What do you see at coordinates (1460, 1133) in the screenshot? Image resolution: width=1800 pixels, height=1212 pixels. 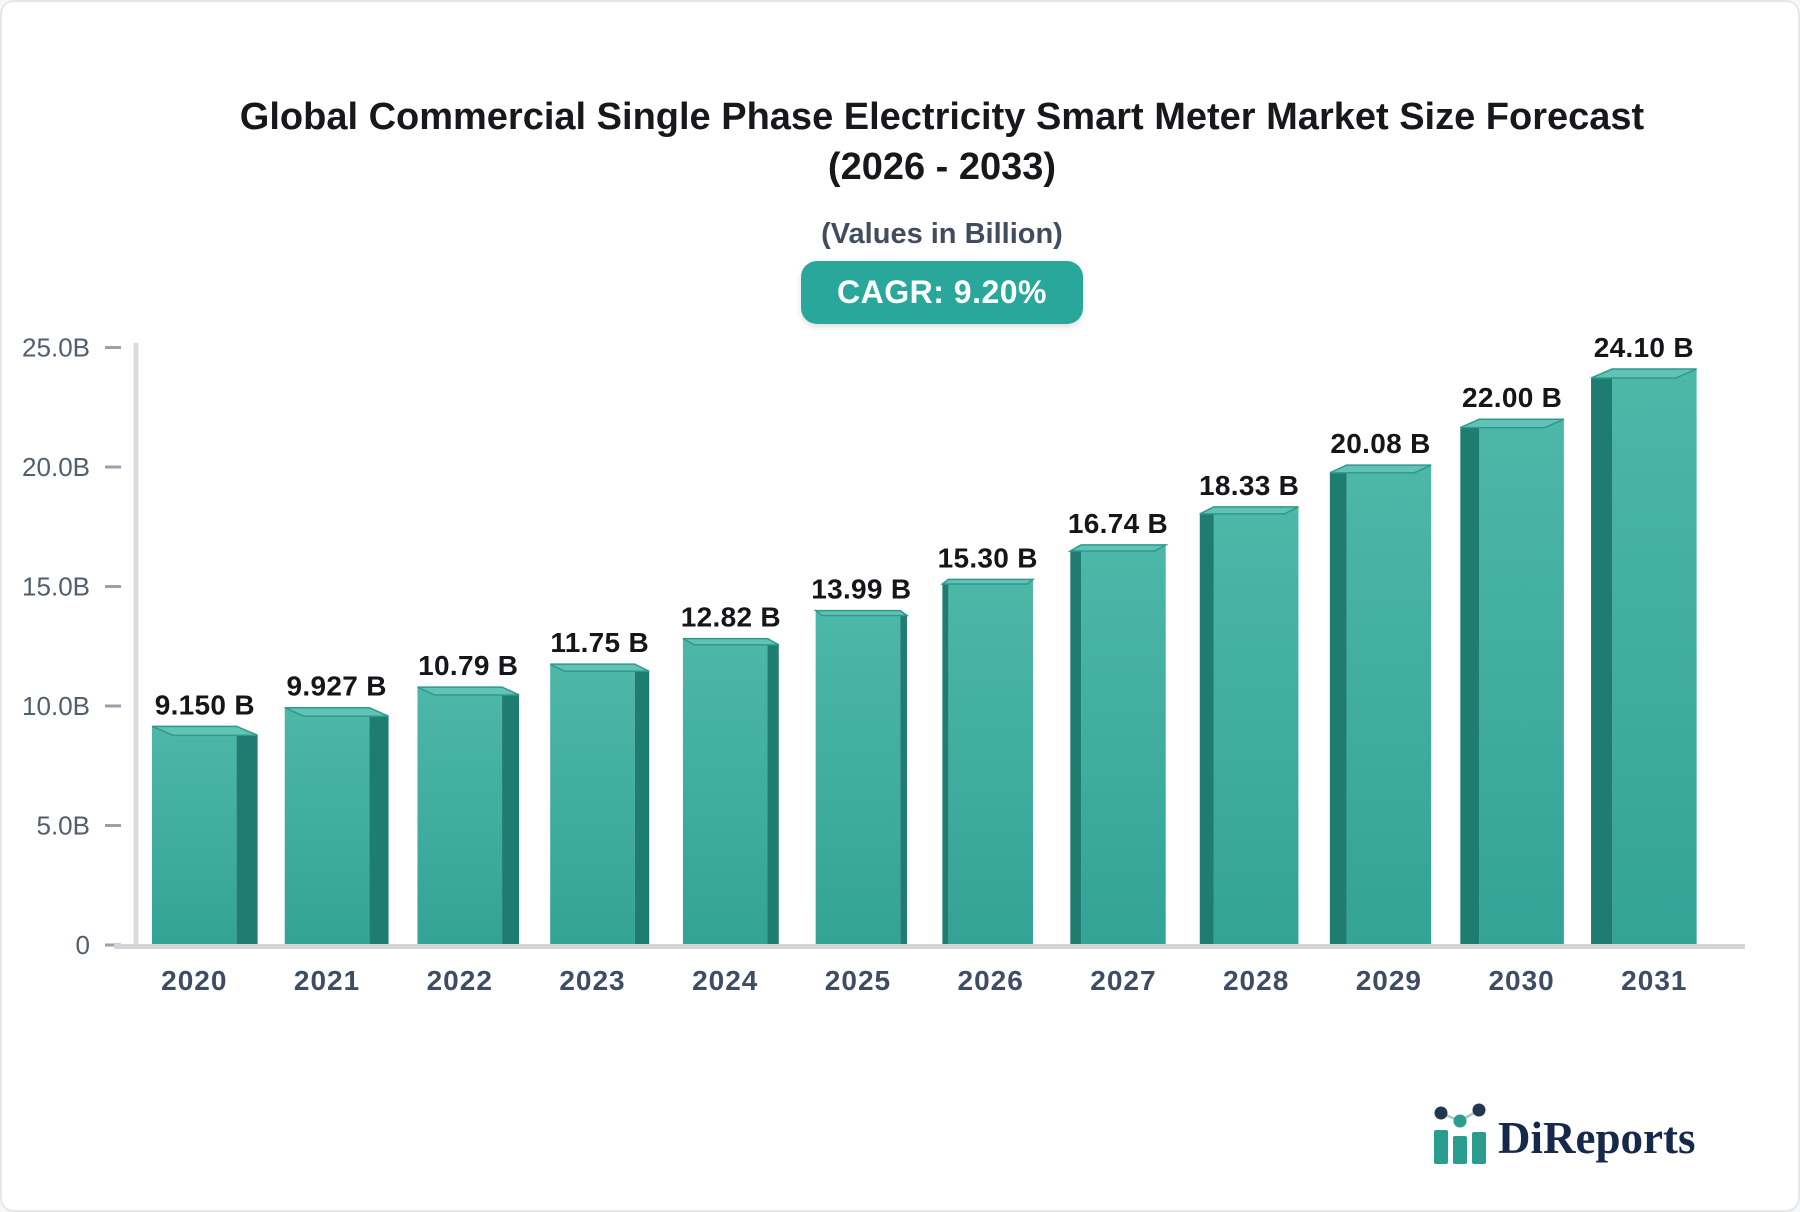 I see `direports-logo-icon` at bounding box center [1460, 1133].